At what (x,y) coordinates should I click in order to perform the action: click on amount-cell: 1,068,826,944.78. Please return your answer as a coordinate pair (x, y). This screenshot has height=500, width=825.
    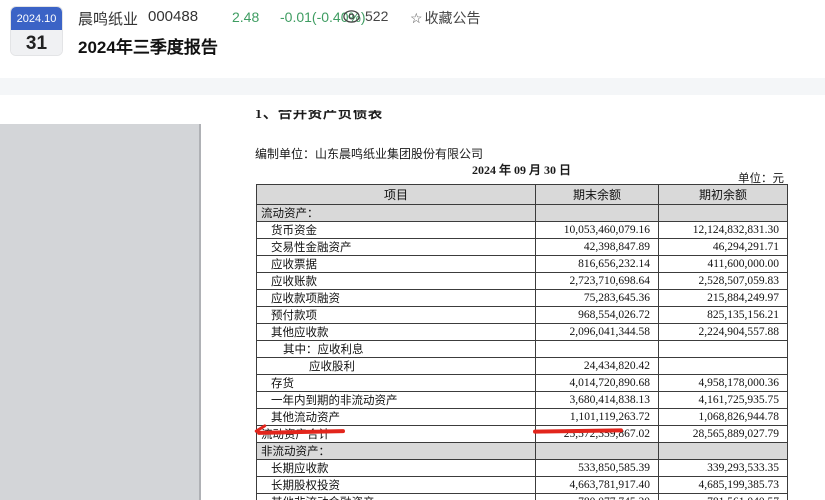
    Looking at the image, I should click on (723, 417).